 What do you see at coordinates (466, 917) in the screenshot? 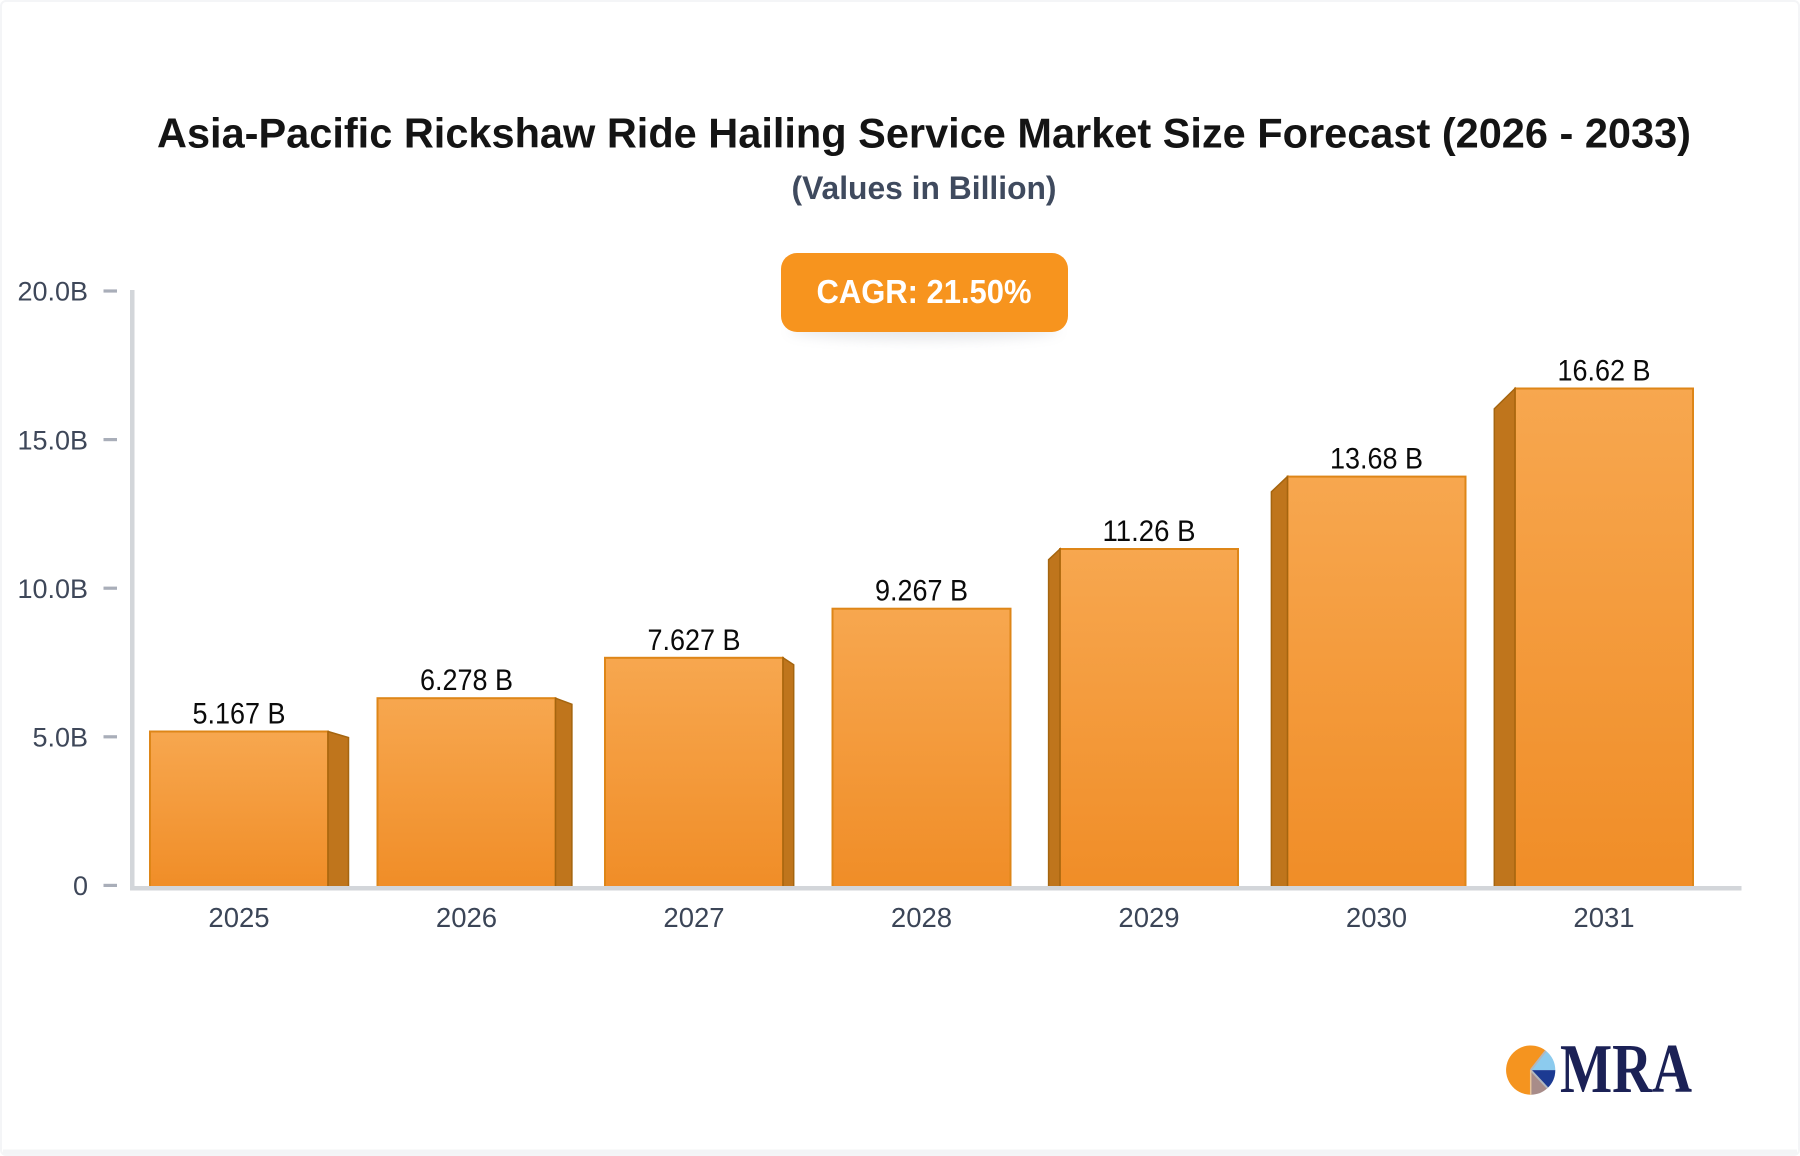
I see `svg-text: 2026` at bounding box center [466, 917].